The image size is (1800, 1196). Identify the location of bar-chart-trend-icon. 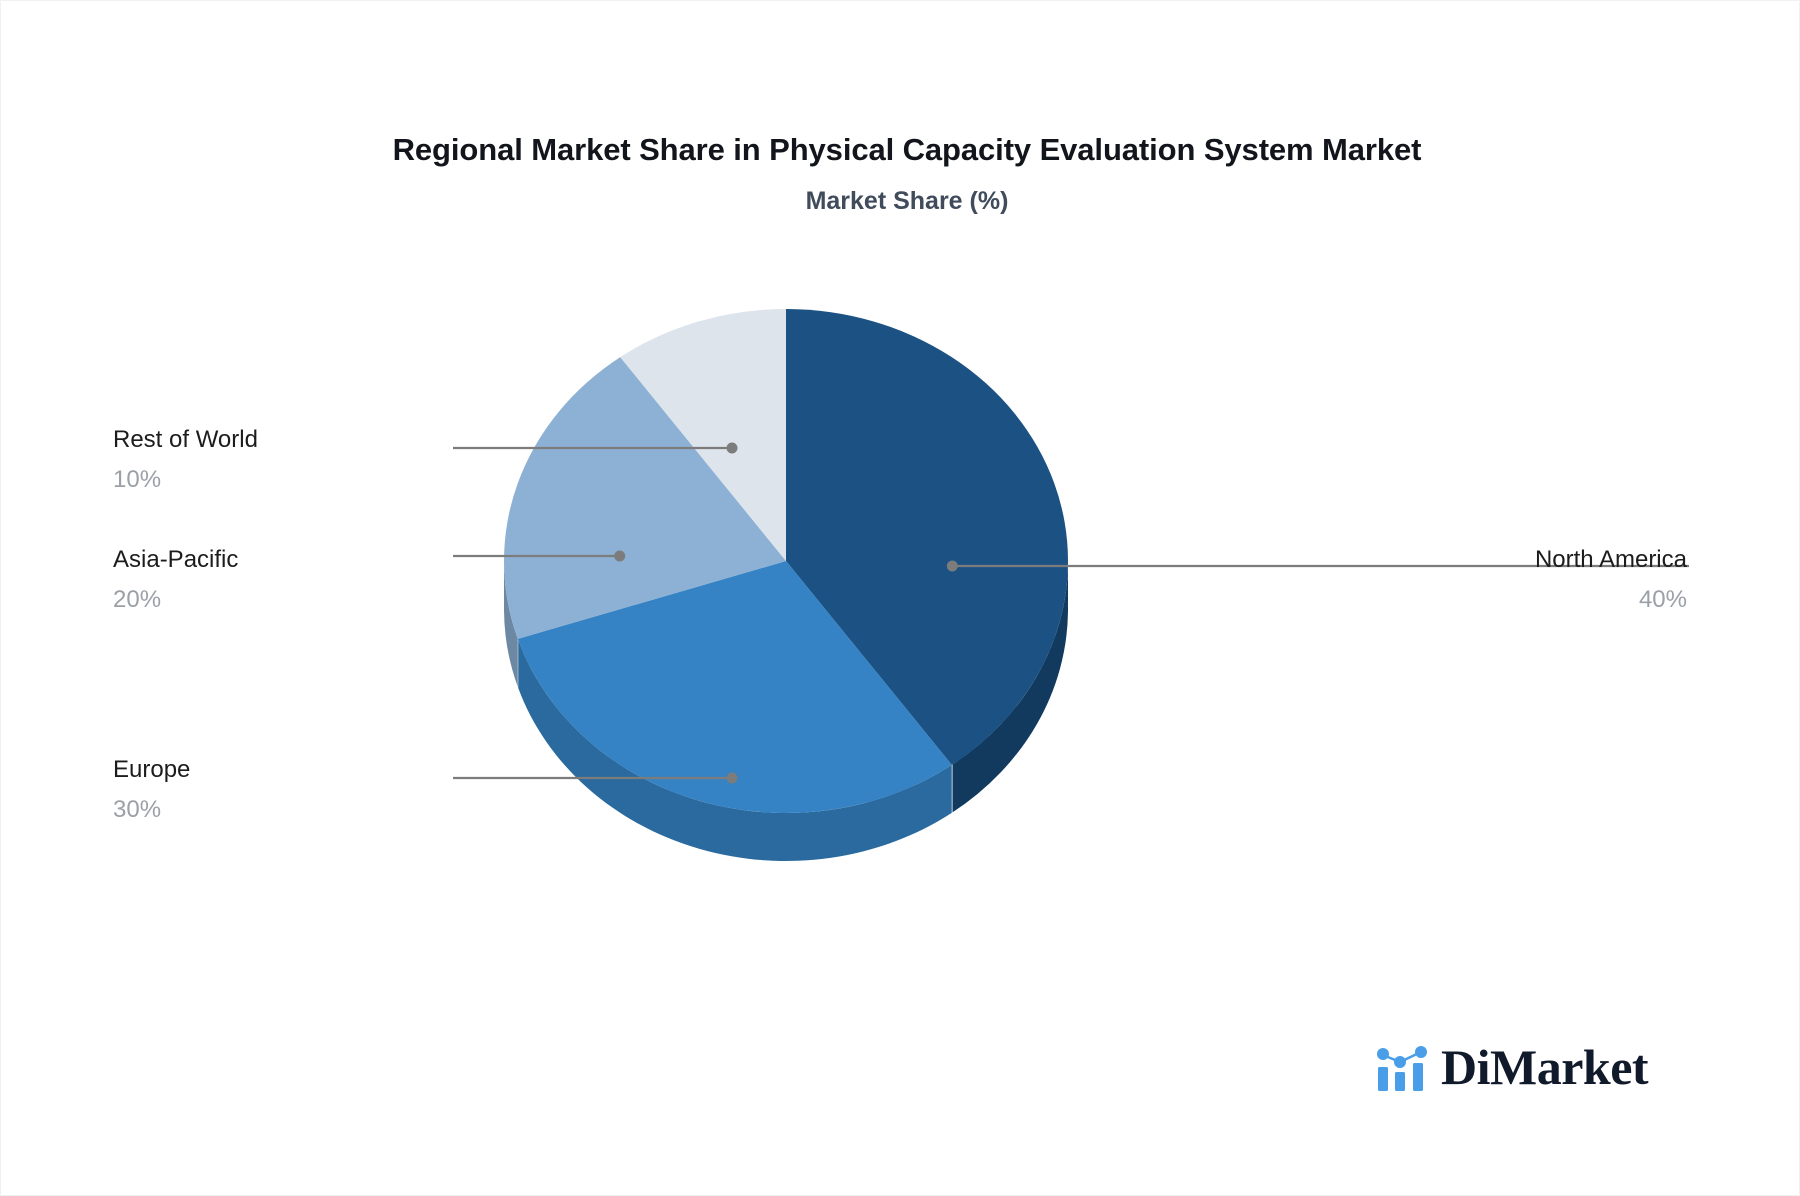
(1402, 1068).